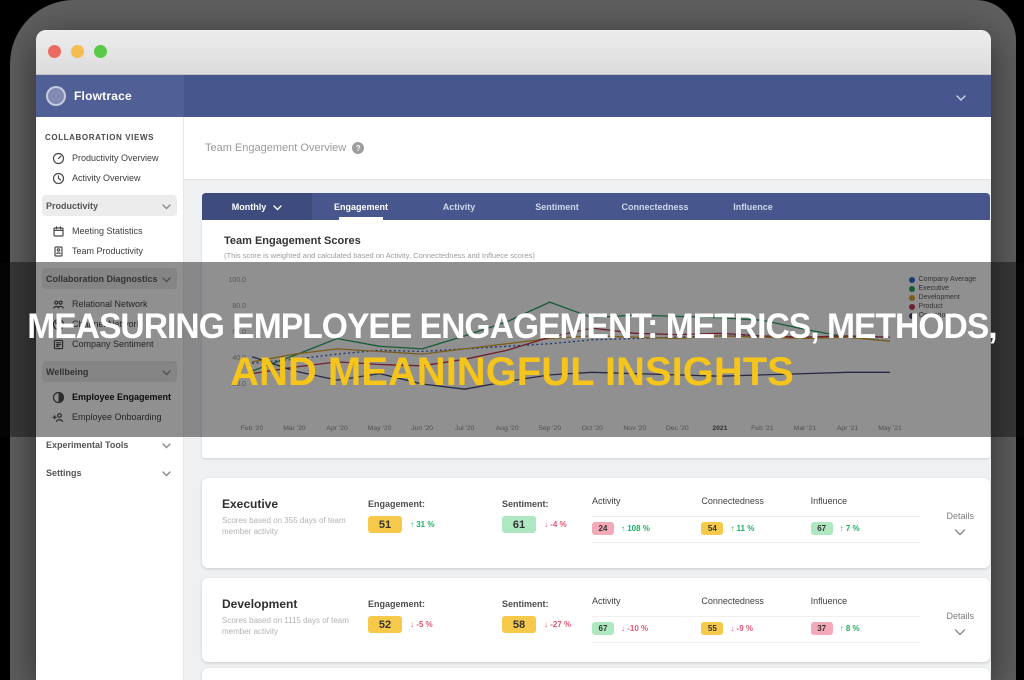 The width and height of the screenshot is (1024, 680). Describe the element at coordinates (113, 344) in the screenshot. I see `sidebar-item-label: Company Sentiment` at that location.